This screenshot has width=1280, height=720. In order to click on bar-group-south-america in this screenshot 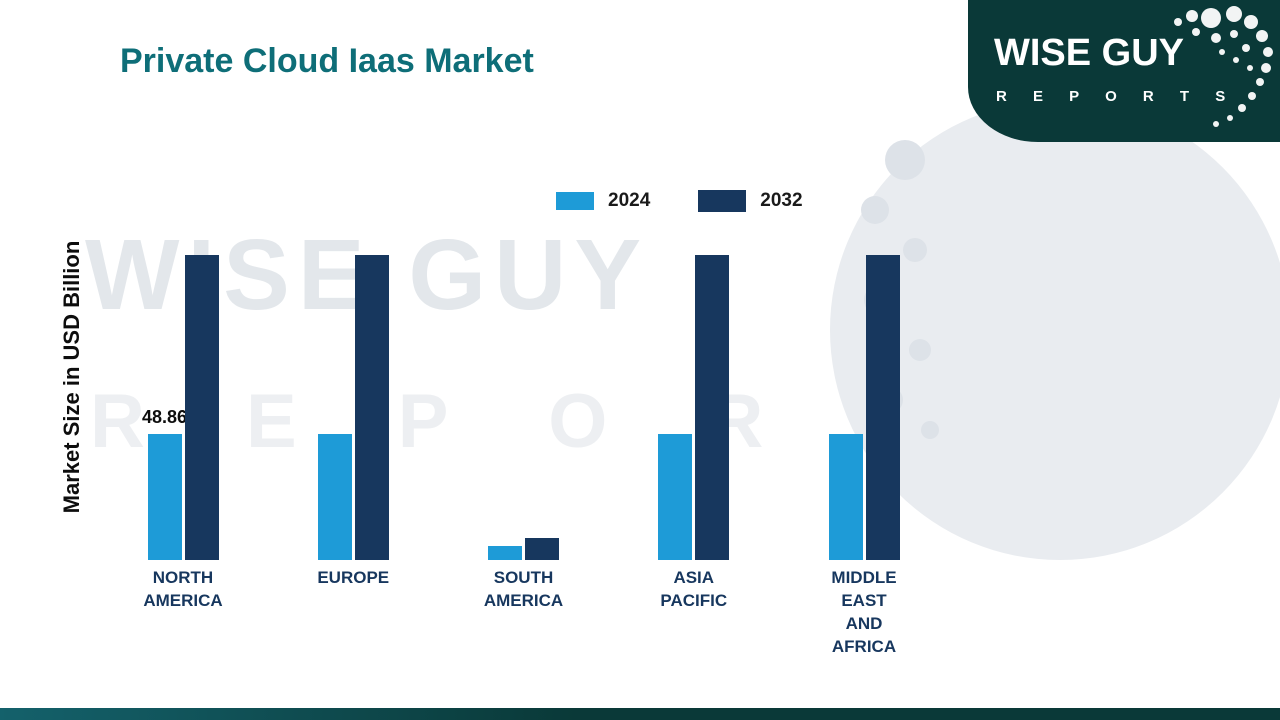, I will do `click(524, 549)`.